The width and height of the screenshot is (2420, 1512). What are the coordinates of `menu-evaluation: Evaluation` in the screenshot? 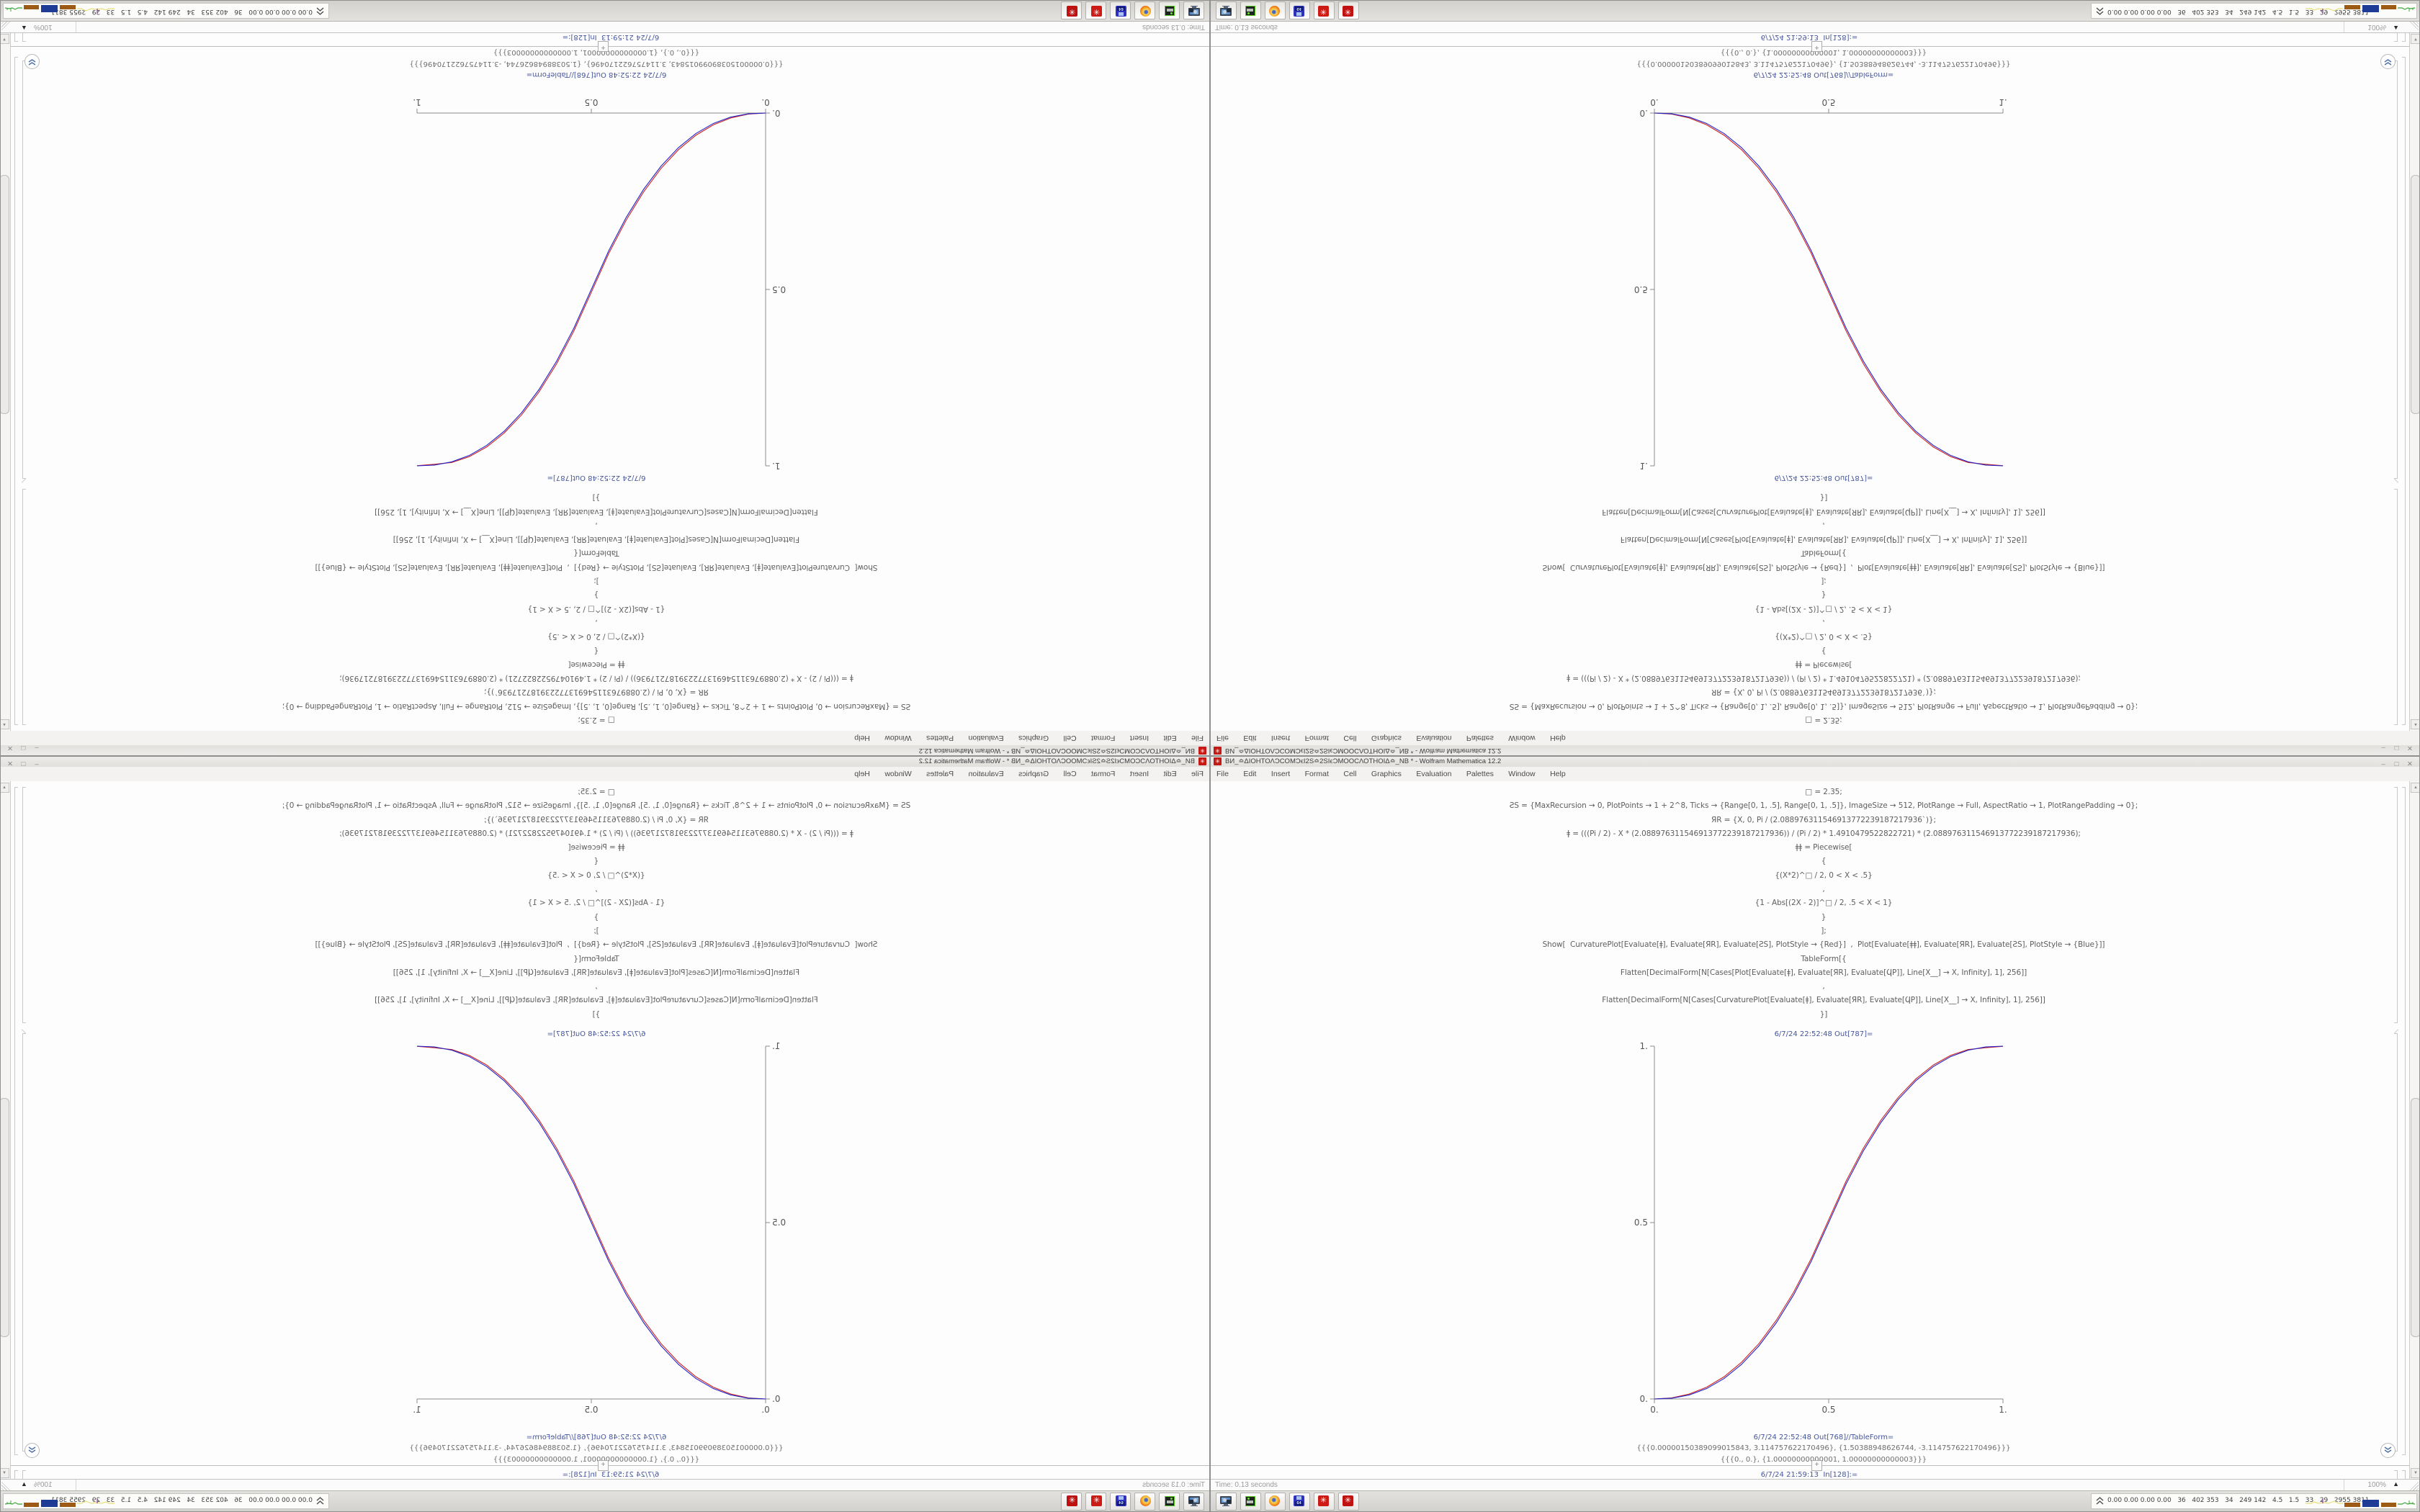 It's located at (1434, 738).